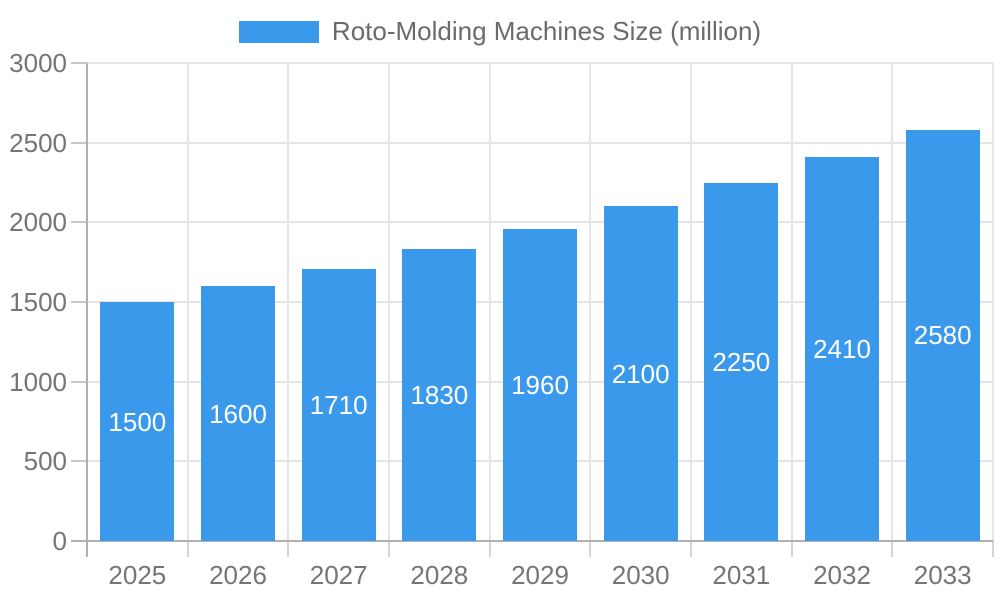 The image size is (1000, 600). Describe the element at coordinates (238, 575) in the screenshot. I see `x-axis-label: 2026` at that location.